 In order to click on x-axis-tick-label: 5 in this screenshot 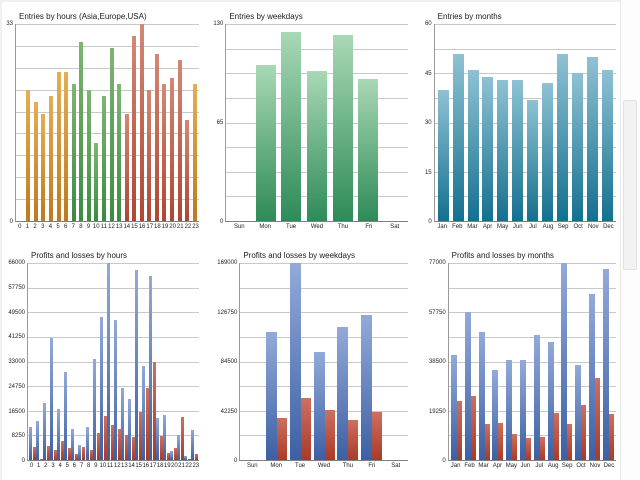, I will do `click(67, 466)`.